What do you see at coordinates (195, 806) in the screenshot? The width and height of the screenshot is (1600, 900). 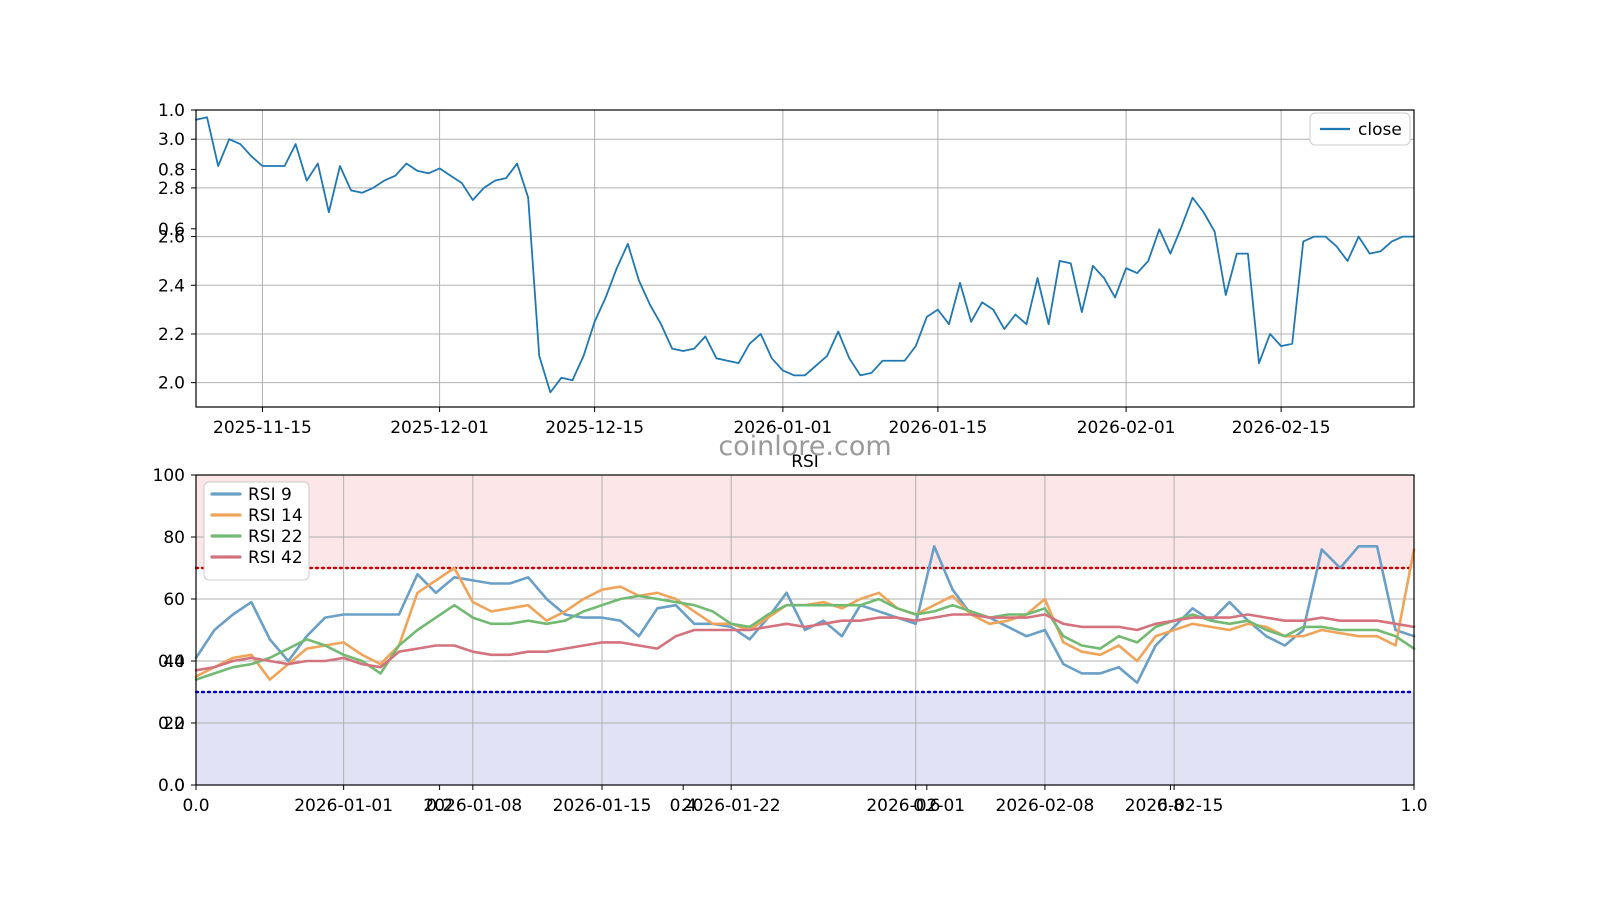 I see `rsi-x-tick-overlay-label: 0.0` at bounding box center [195, 806].